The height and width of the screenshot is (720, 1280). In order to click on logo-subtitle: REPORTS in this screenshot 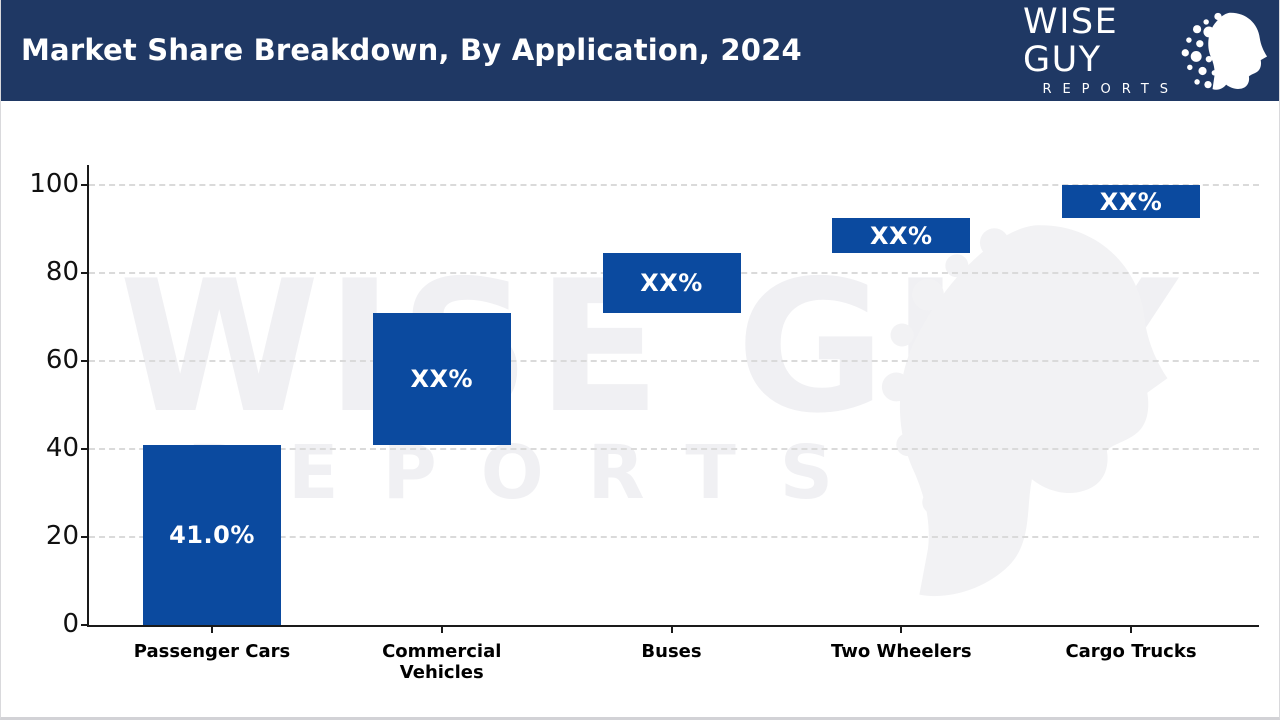, I will do `click(1111, 89)`.